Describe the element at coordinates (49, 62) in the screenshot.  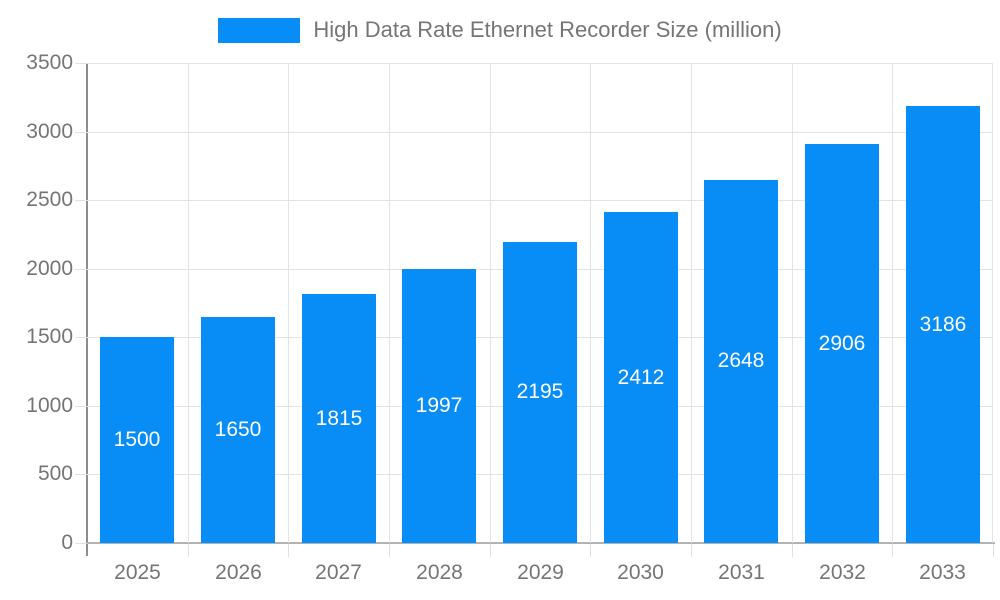
I see `y-axis-tick-label: 3500` at that location.